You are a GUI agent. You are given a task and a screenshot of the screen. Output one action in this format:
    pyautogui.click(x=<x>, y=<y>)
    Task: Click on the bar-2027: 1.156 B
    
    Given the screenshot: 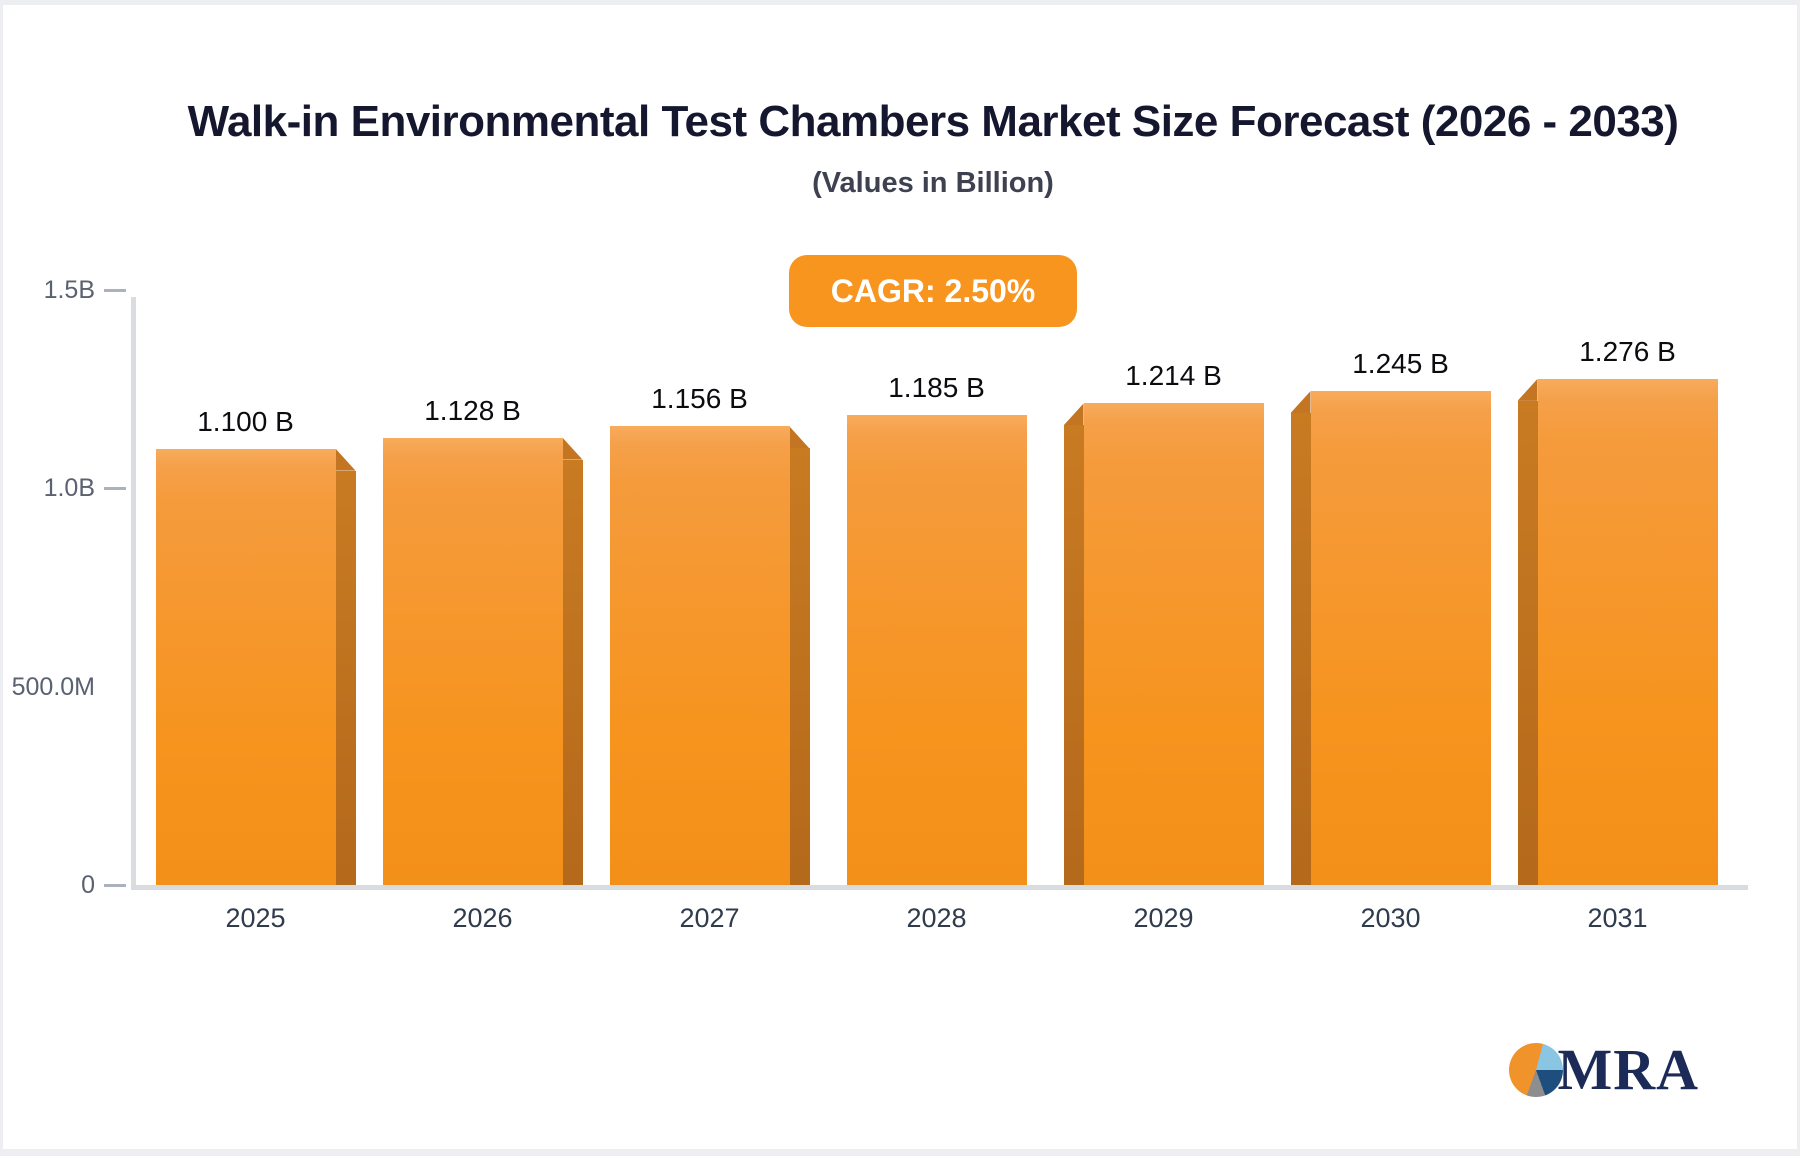 What is the action you would take?
    pyautogui.click(x=709, y=634)
    